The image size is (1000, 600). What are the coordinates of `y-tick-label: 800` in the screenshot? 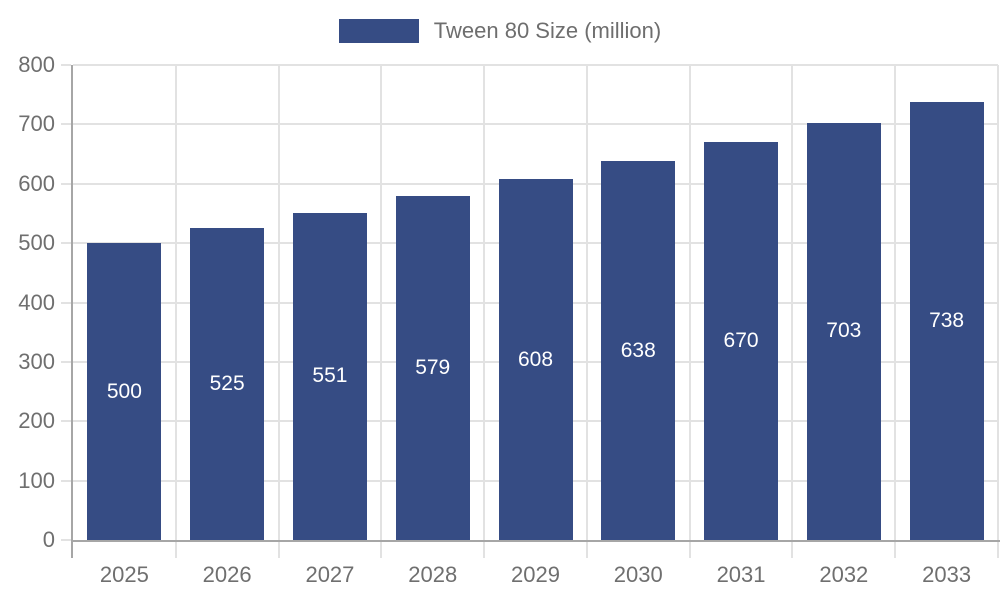 It's located at (36, 64).